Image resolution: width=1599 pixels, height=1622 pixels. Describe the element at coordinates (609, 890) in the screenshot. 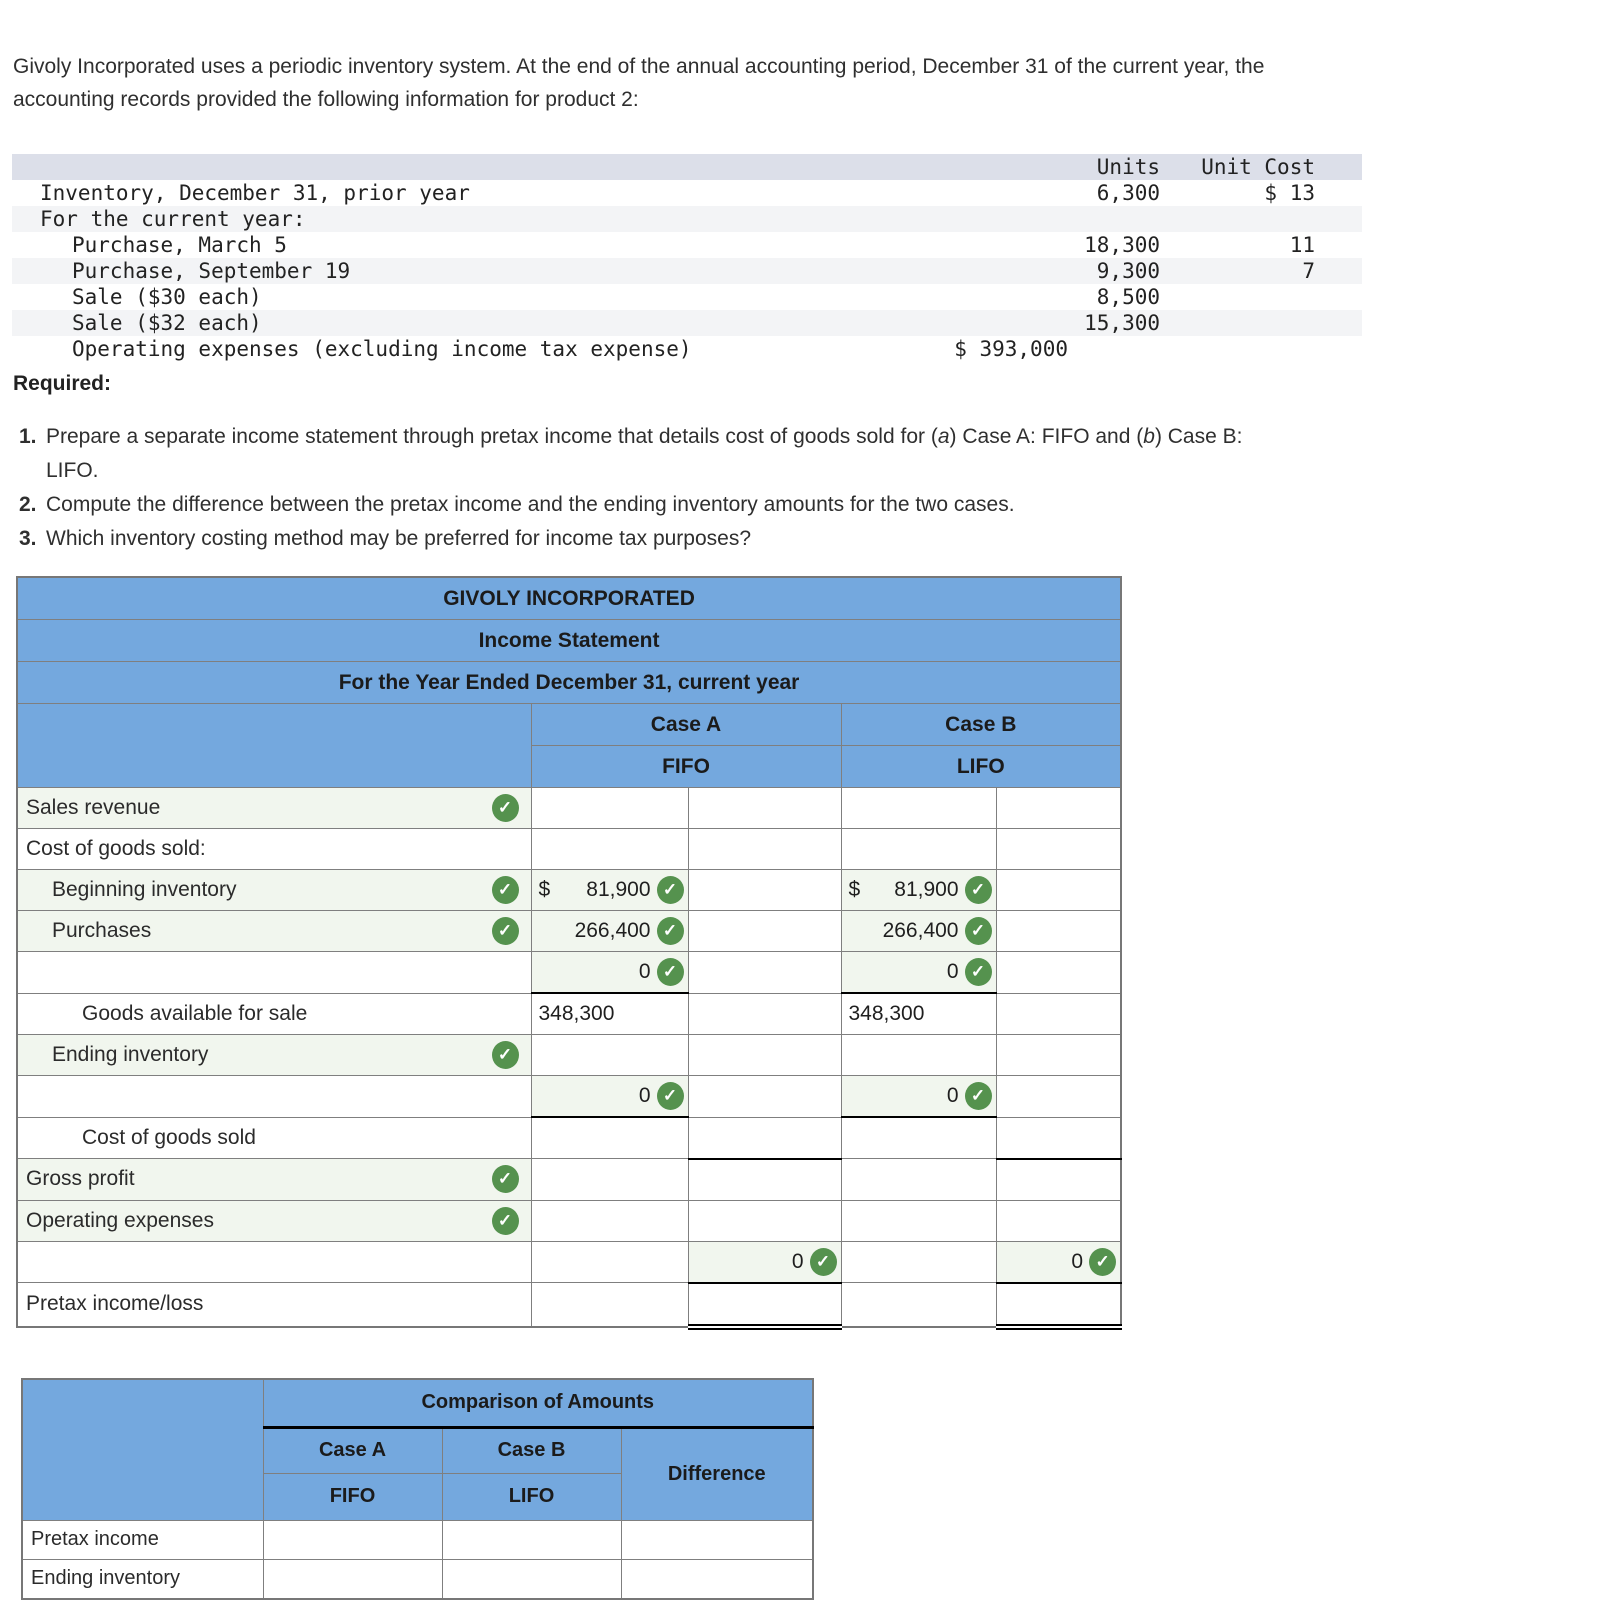

I see `is-cell-a1: $81,900 ✓` at that location.